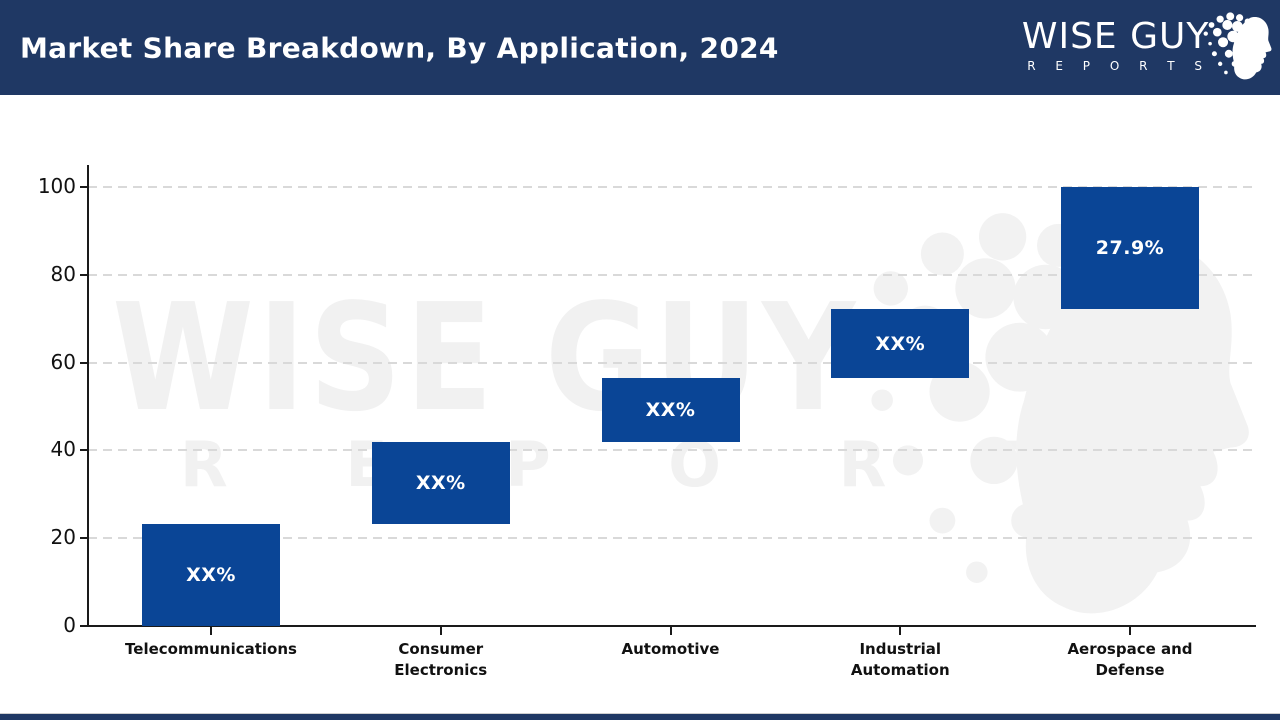  Describe the element at coordinates (441, 670) in the screenshot. I see `x-category-label-line: Electronics` at that location.